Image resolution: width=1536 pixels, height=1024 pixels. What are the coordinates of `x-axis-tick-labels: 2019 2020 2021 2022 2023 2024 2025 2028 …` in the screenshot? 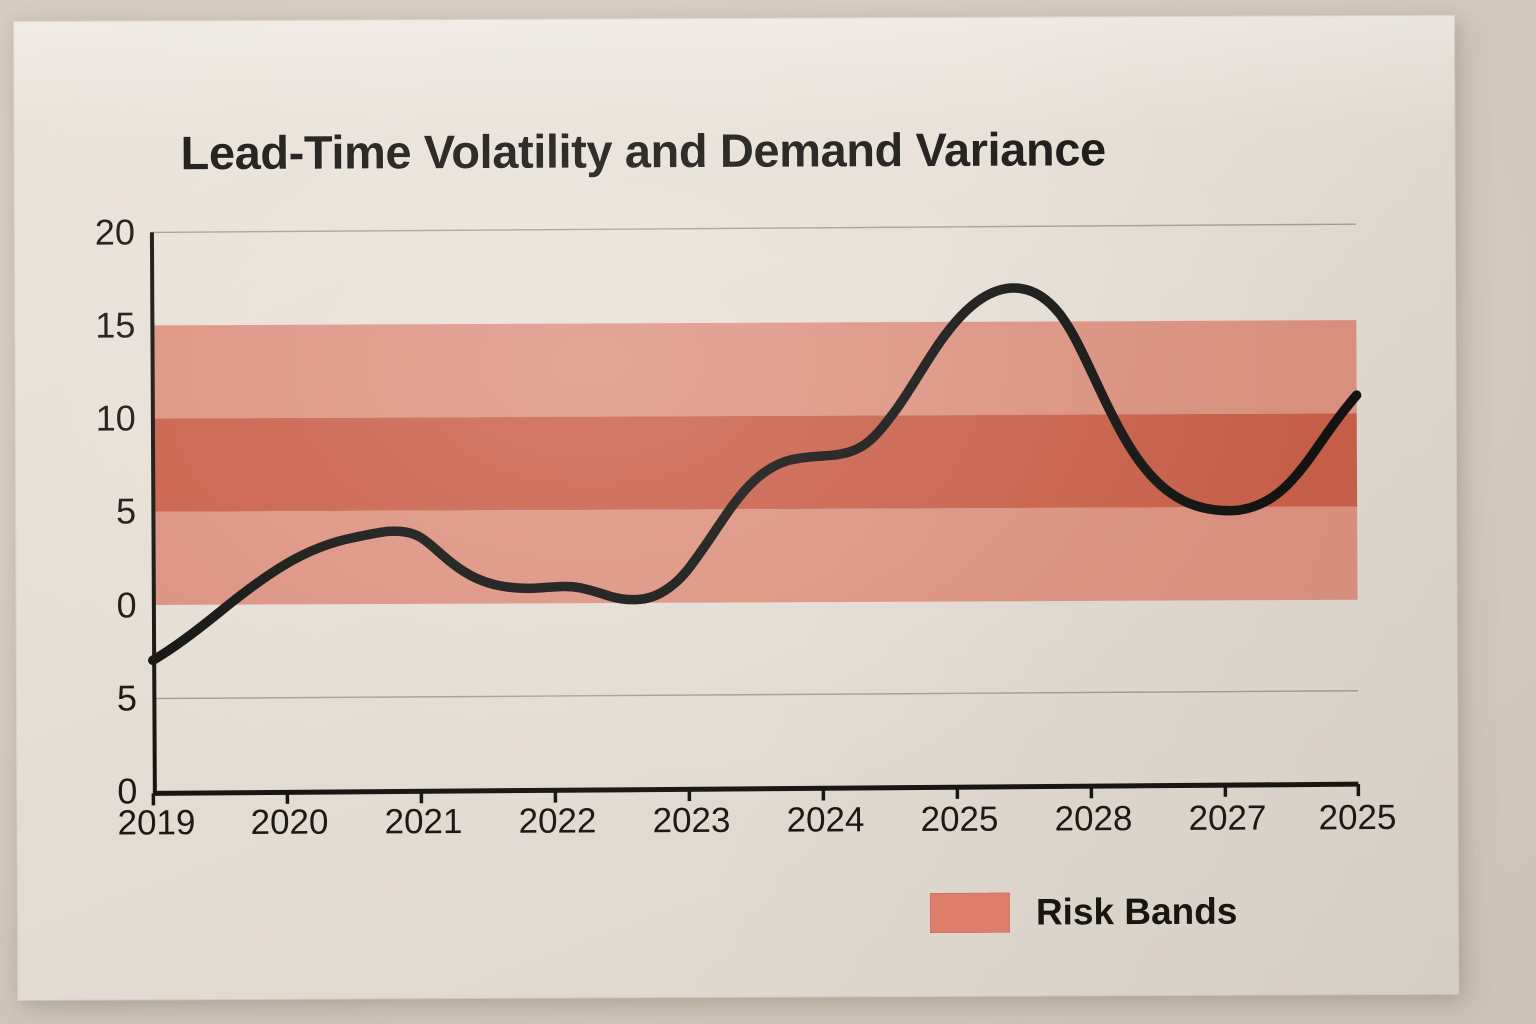 It's located at (737, 831).